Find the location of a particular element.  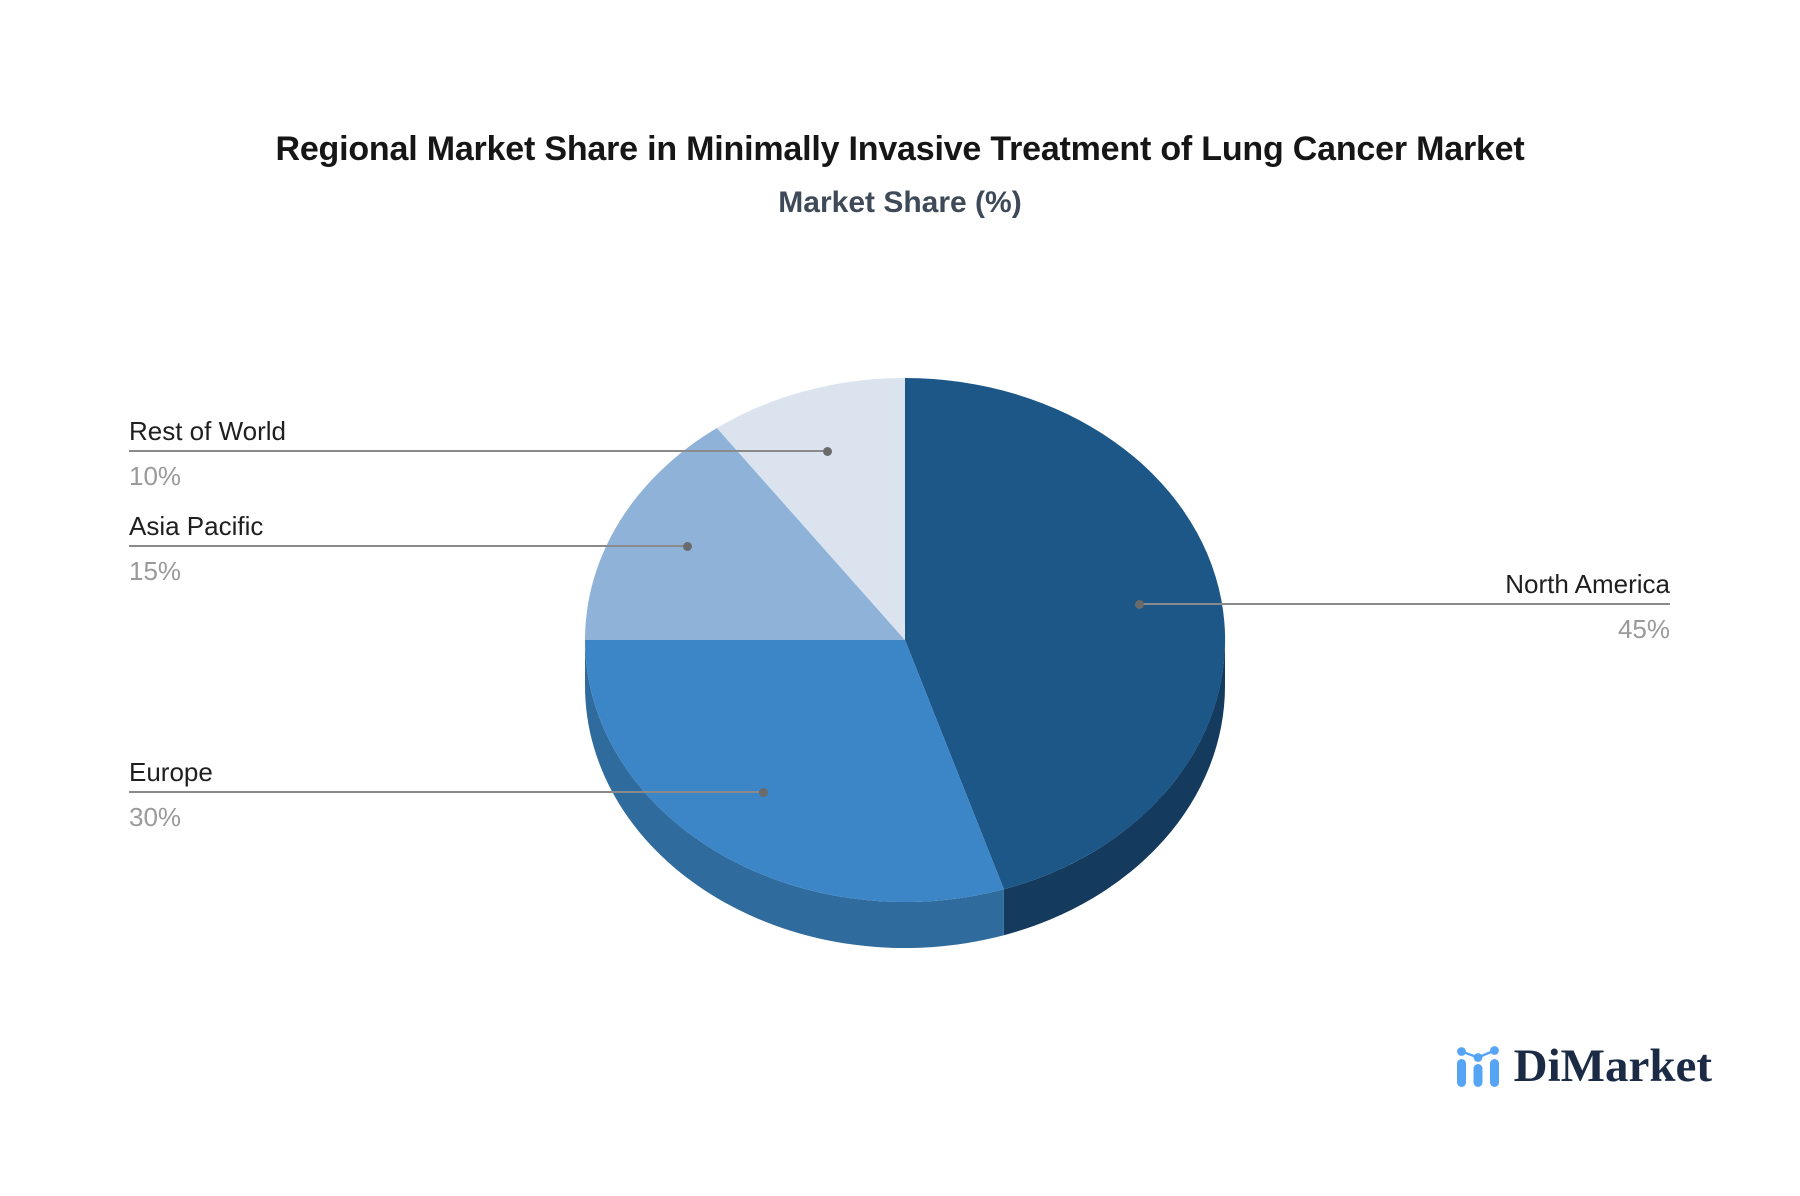

callout-value: 10% is located at coordinates (155, 476).